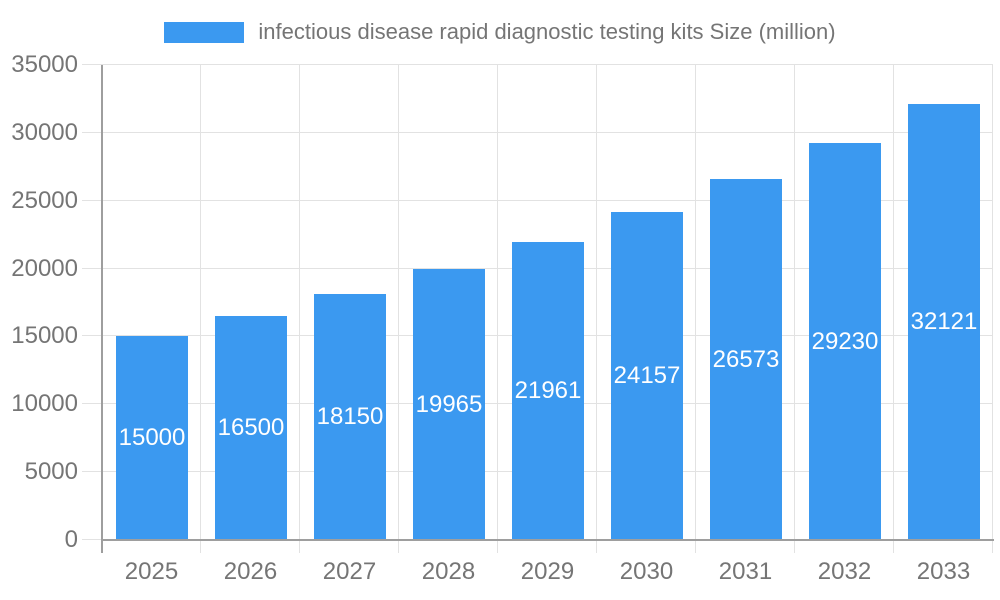 The image size is (1000, 600). I want to click on bar: 24157, so click(647, 376).